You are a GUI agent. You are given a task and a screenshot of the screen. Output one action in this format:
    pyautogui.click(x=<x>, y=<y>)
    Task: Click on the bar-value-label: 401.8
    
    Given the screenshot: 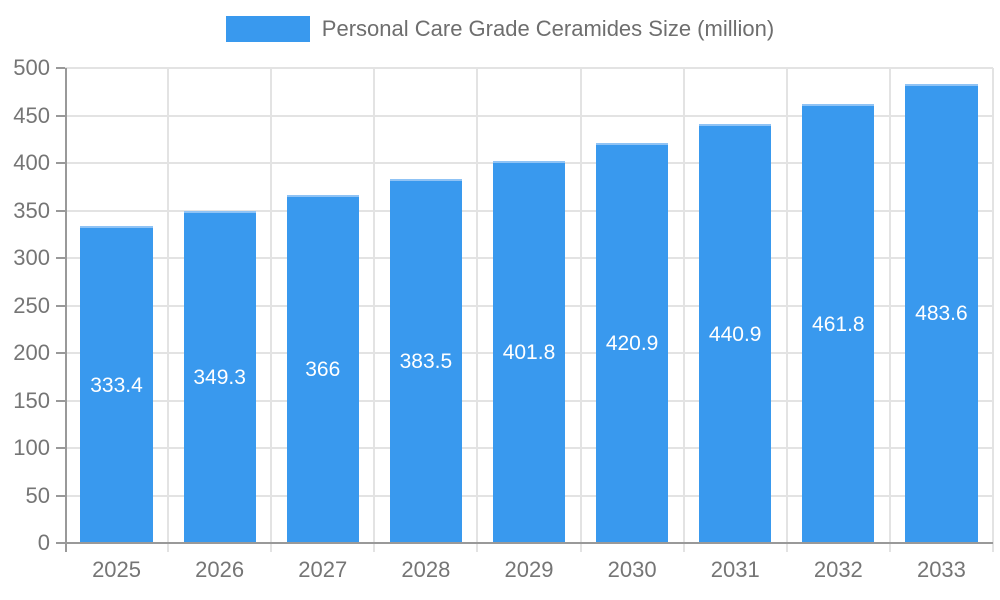 What is the action you would take?
    pyautogui.click(x=529, y=353)
    